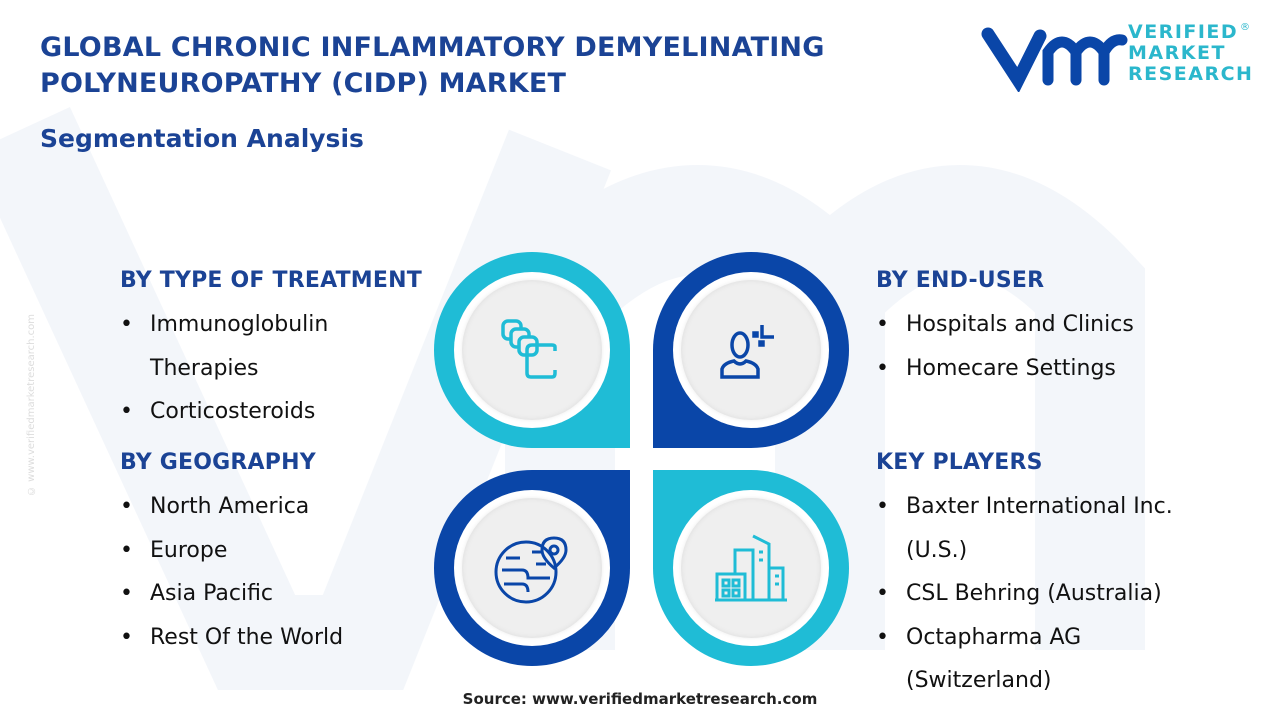 The height and width of the screenshot is (720, 1280). What do you see at coordinates (271, 280) in the screenshot?
I see `segment-heading: BY TYPE OF TREATMENT` at bounding box center [271, 280].